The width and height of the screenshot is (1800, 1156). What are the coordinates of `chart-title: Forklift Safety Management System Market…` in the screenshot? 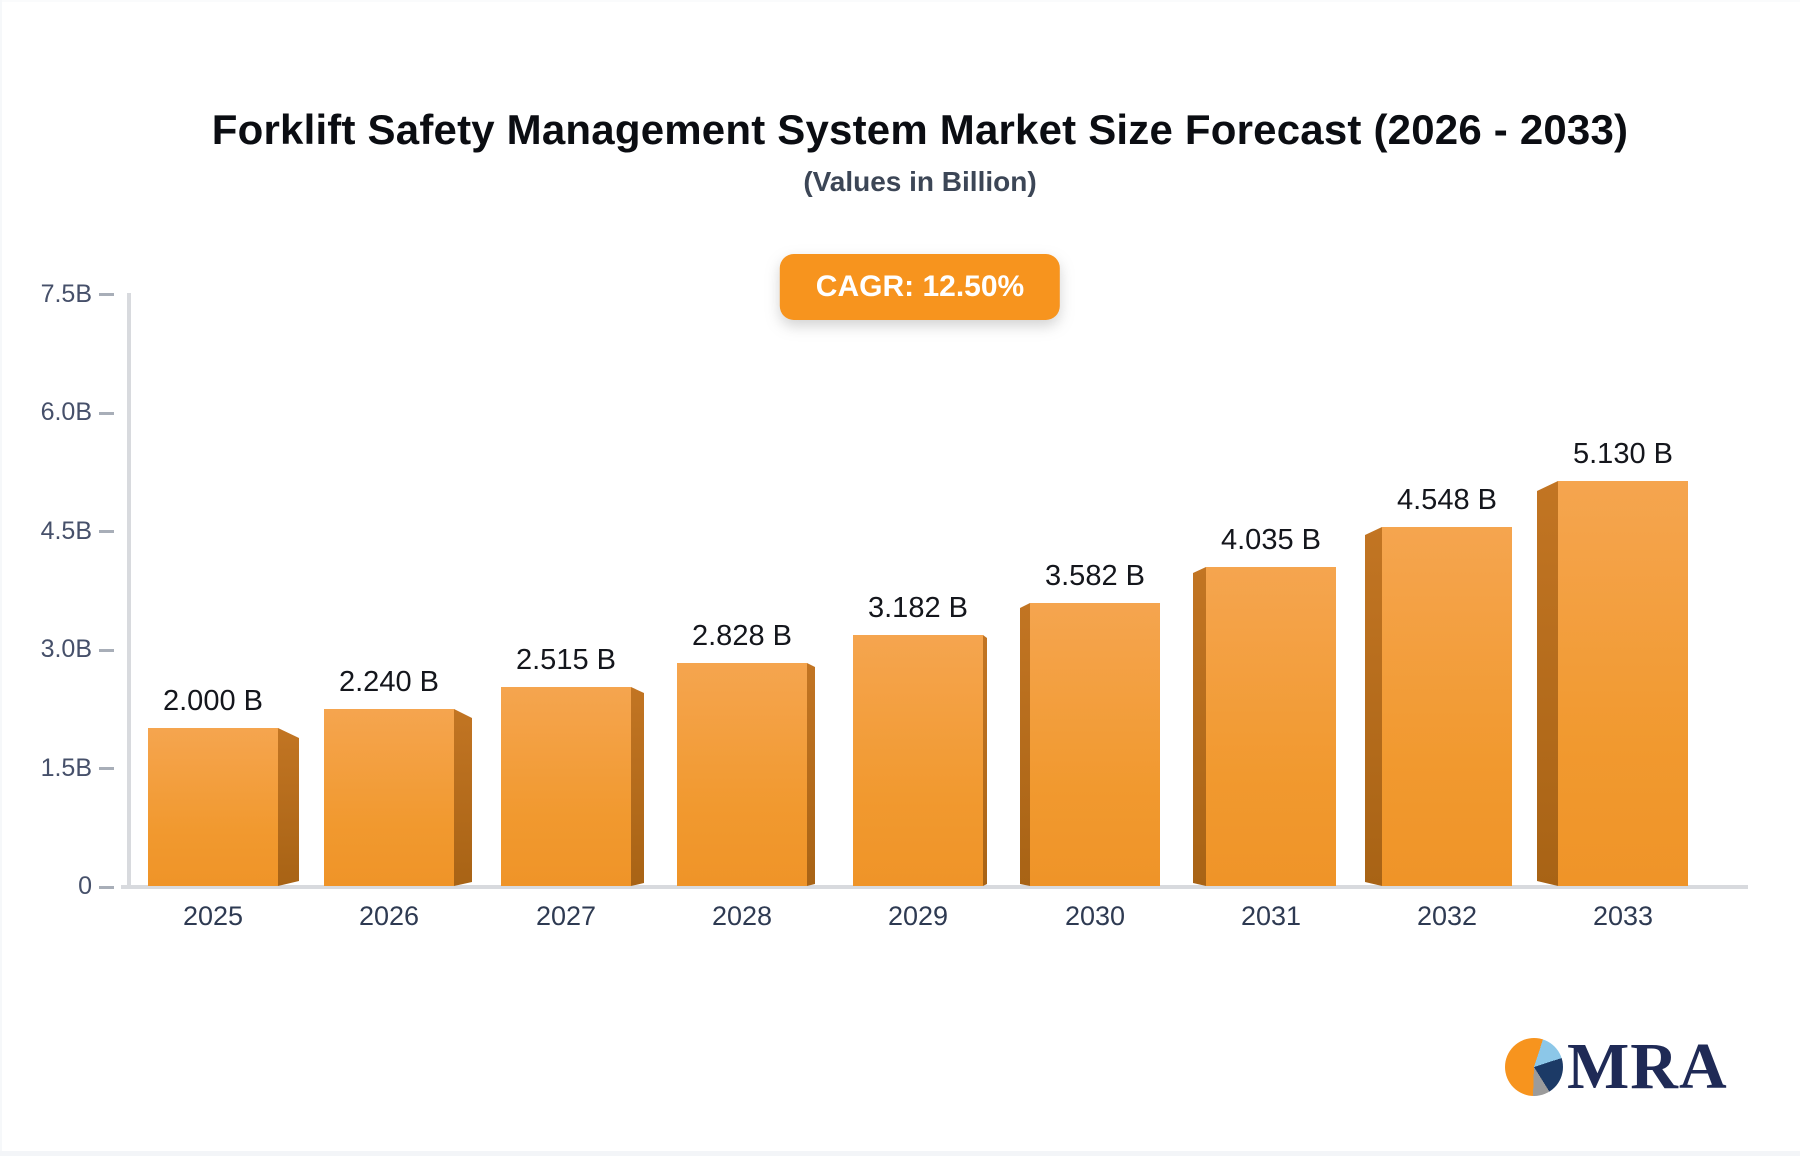 It's located at (920, 129).